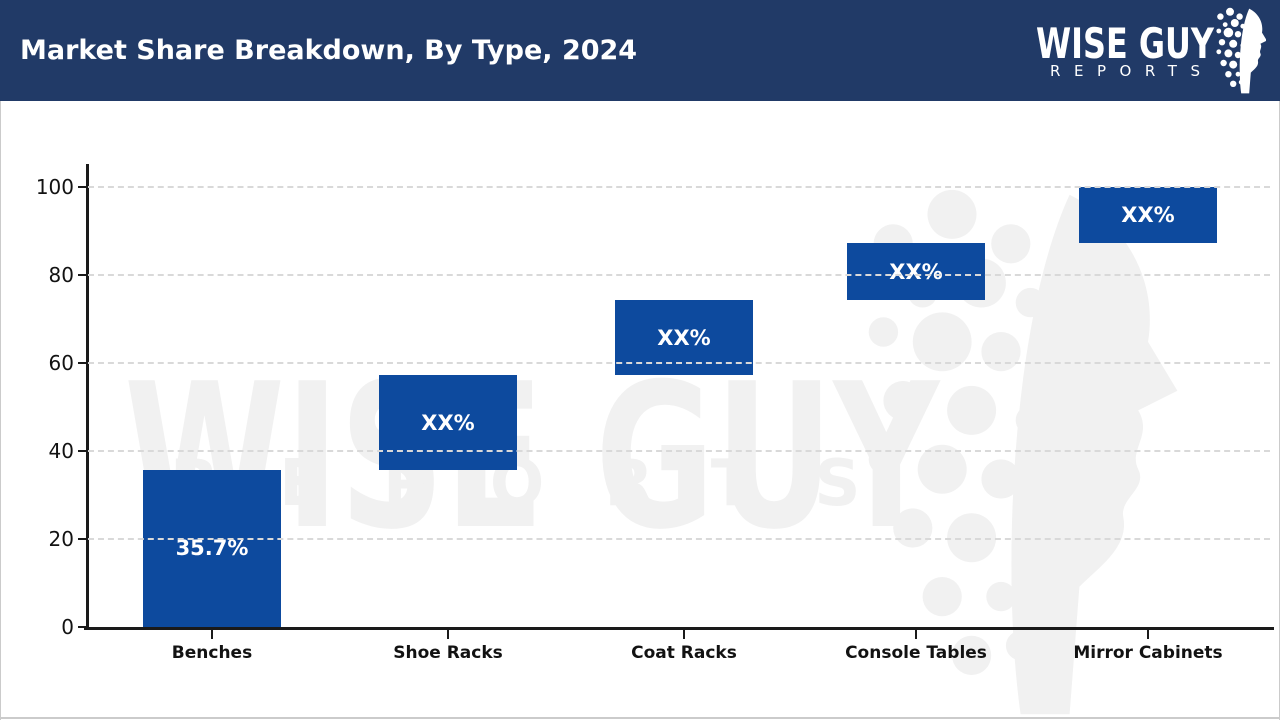 The height and width of the screenshot is (720, 1280). I want to click on logo-wordmark: WISE GUY, so click(1125, 43).